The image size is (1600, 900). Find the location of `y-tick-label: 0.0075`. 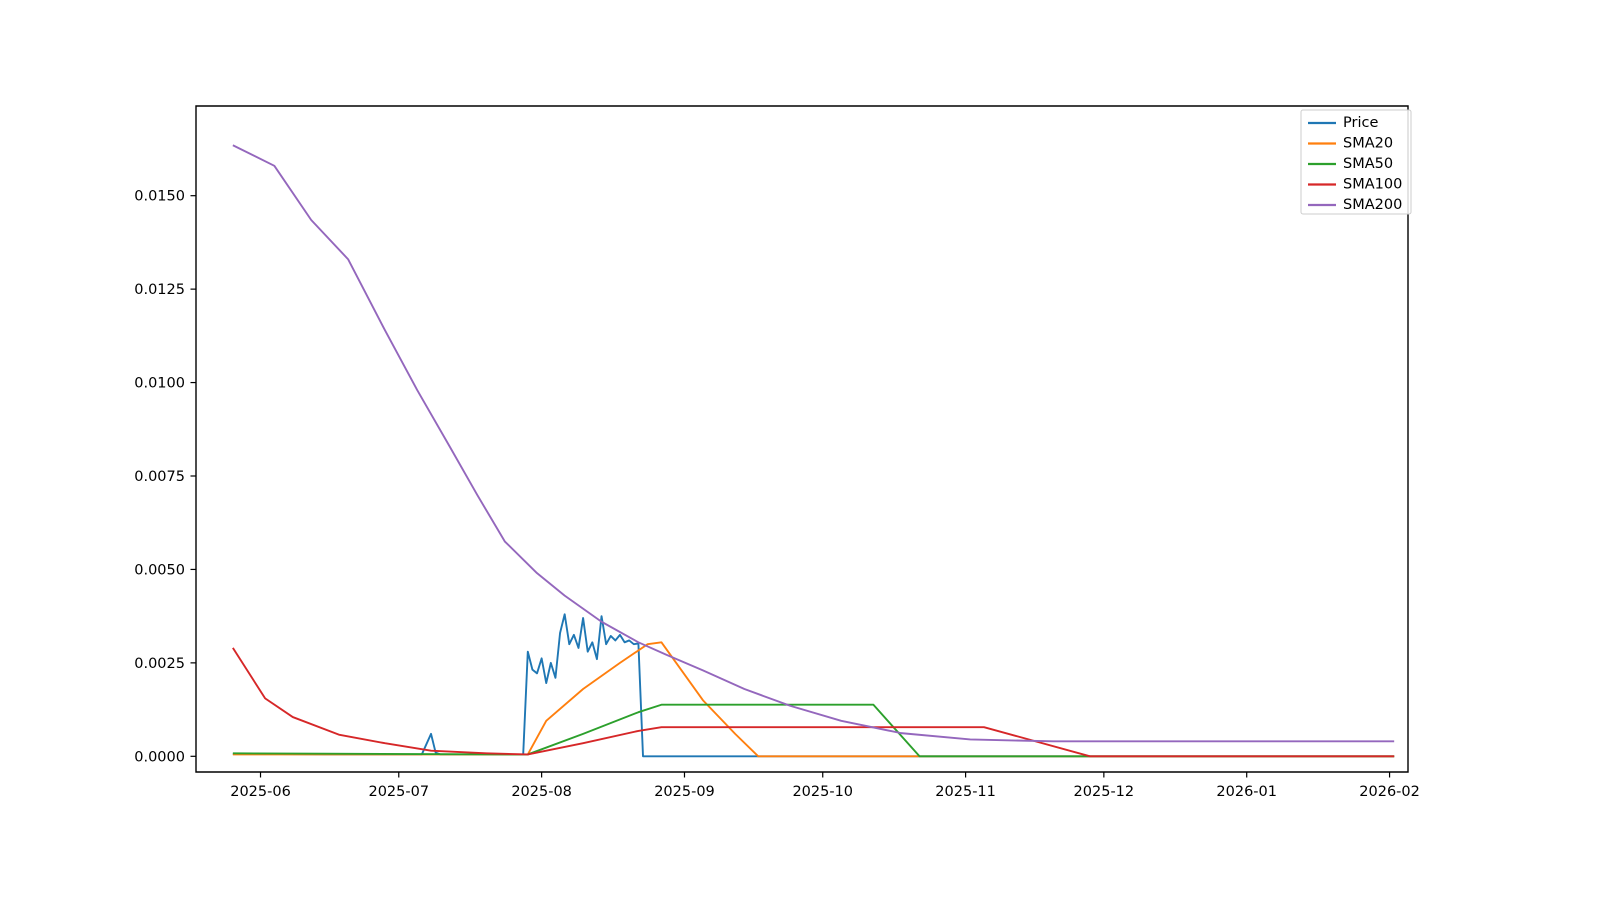

y-tick-label: 0.0075 is located at coordinates (159, 477).